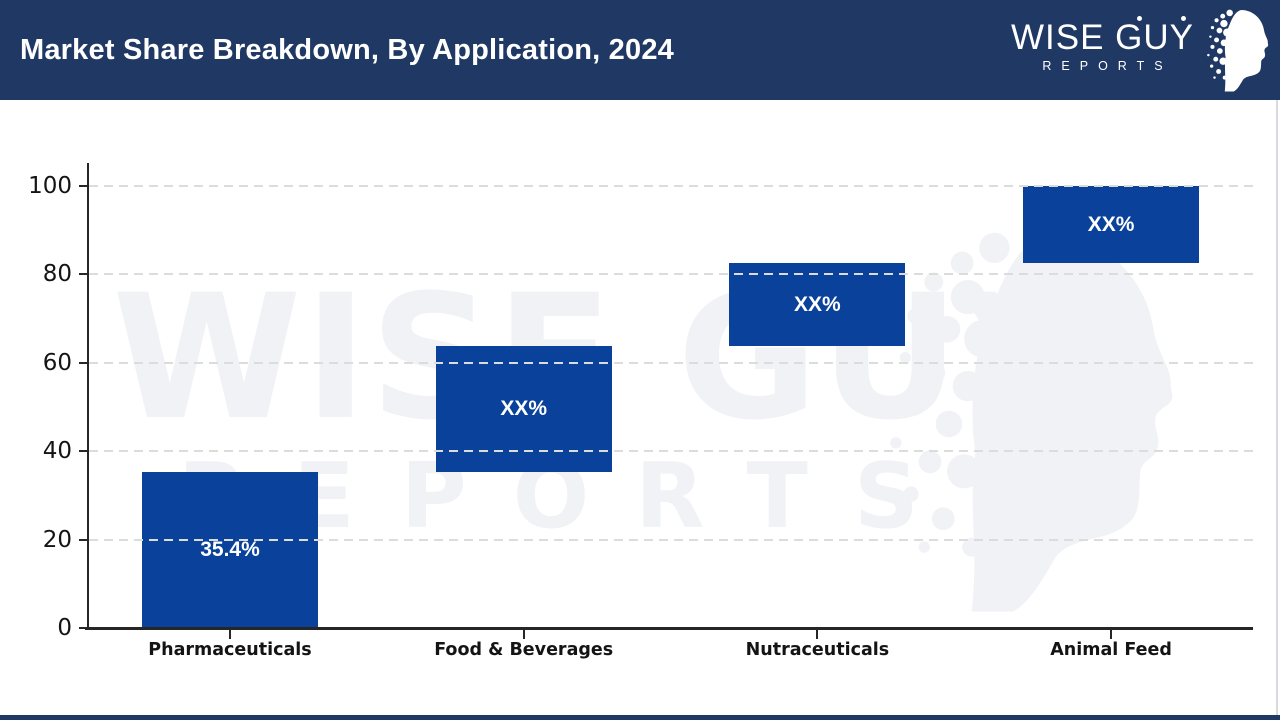 The width and height of the screenshot is (1280, 720). I want to click on brand-logo: WISE GUY REPORTS, so click(1142, 51).